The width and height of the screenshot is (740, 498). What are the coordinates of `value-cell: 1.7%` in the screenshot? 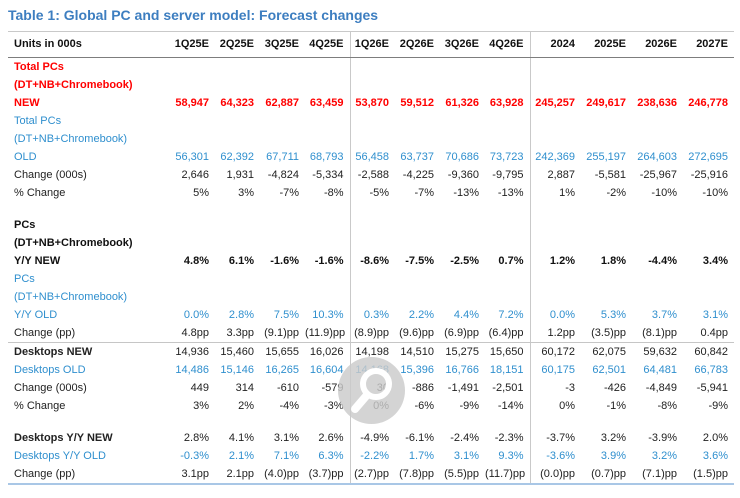 It's located at (421, 456).